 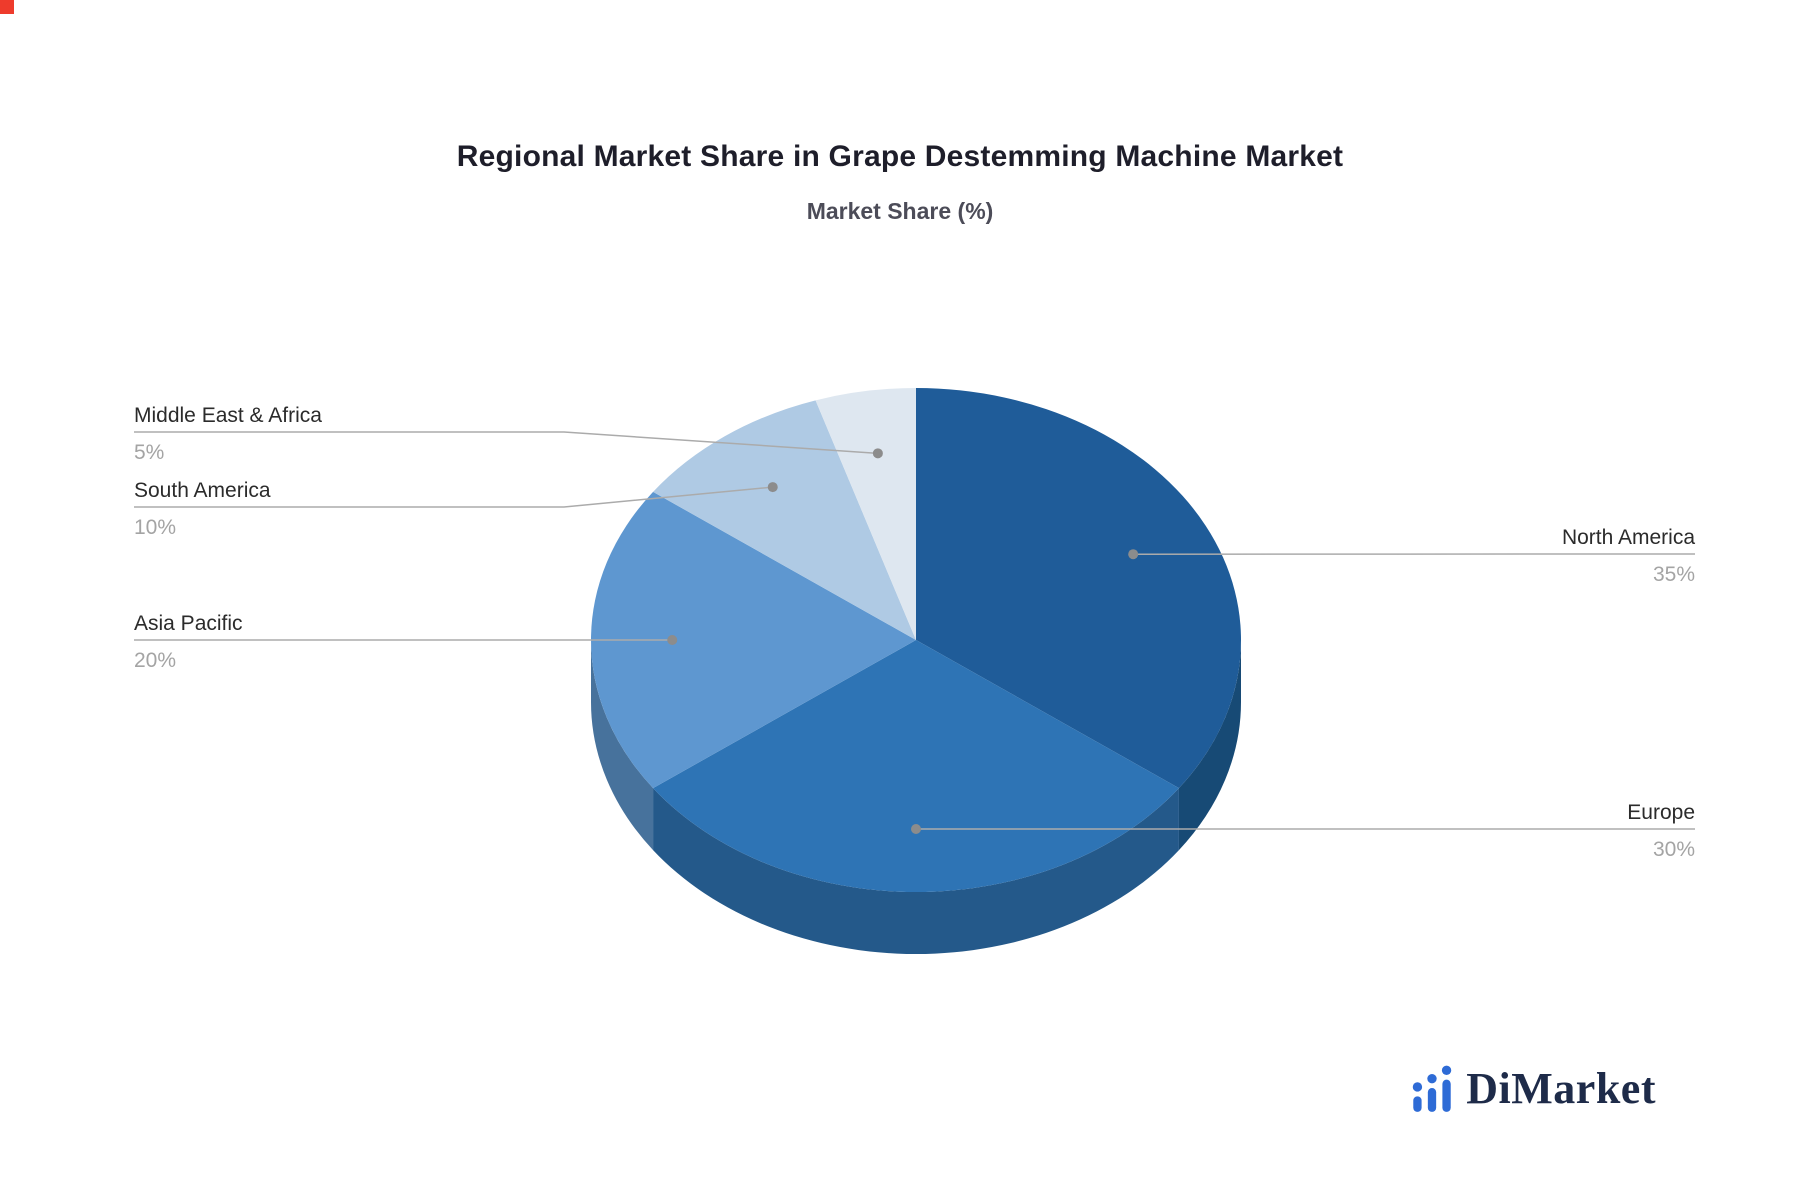 What do you see at coordinates (7, 7) in the screenshot?
I see `screen-corner-marker` at bounding box center [7, 7].